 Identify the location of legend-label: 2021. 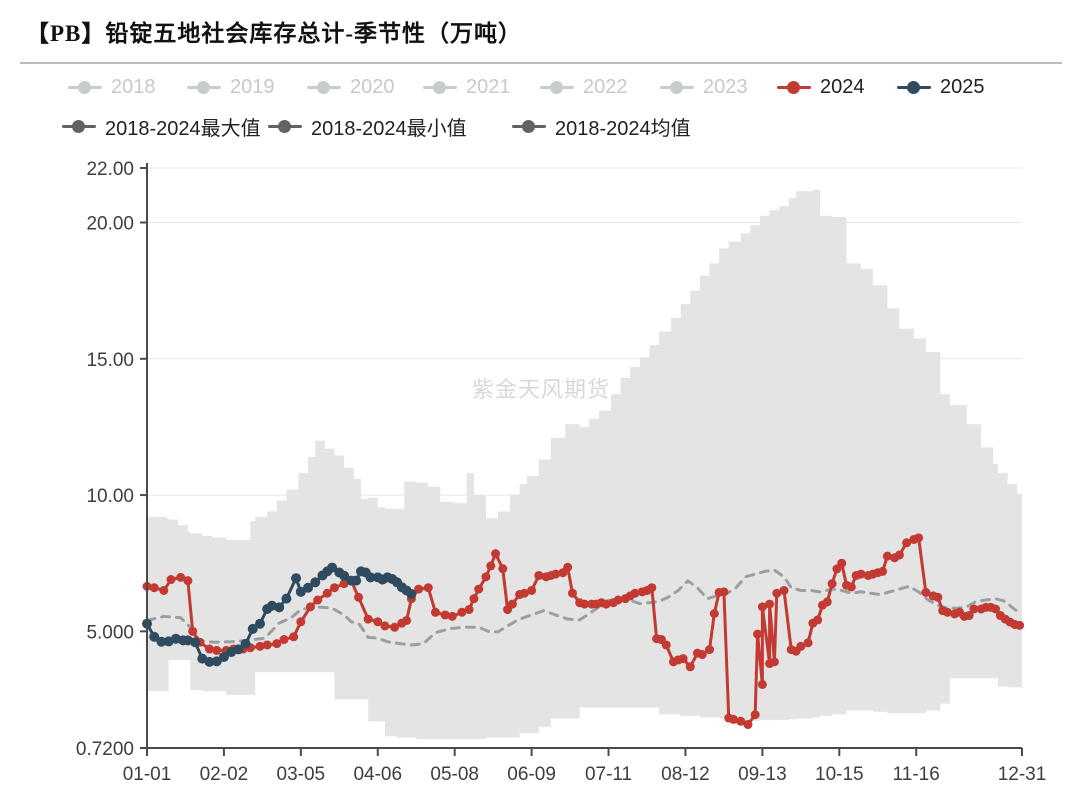
(488, 86).